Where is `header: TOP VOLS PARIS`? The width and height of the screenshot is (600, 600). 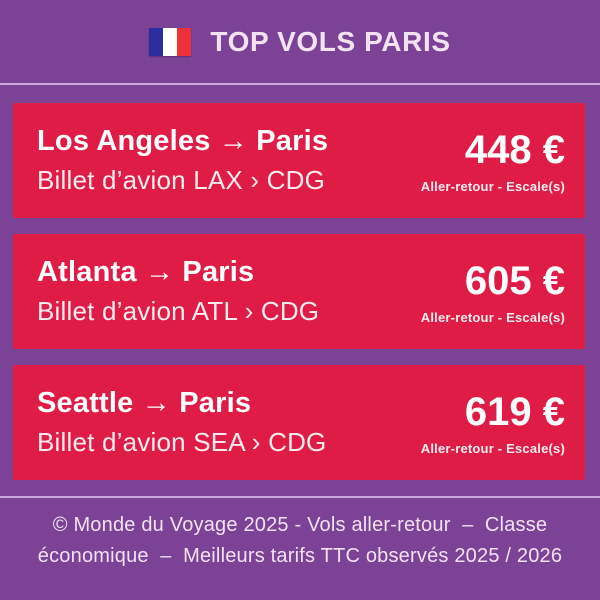
header: TOP VOLS PARIS is located at coordinates (300, 42).